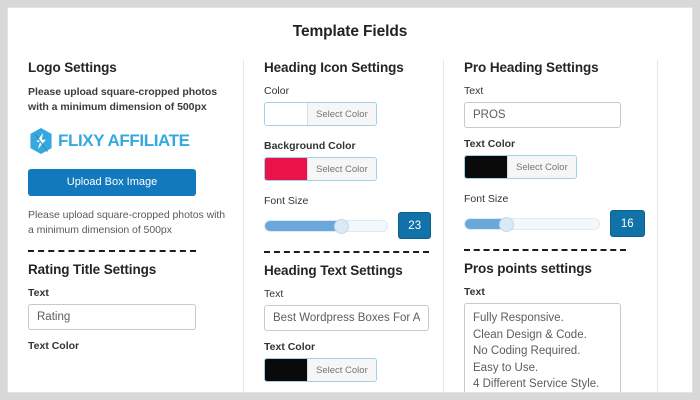 This screenshot has width=700, height=400. I want to click on heading-icon-color-label: Color, so click(277, 91).